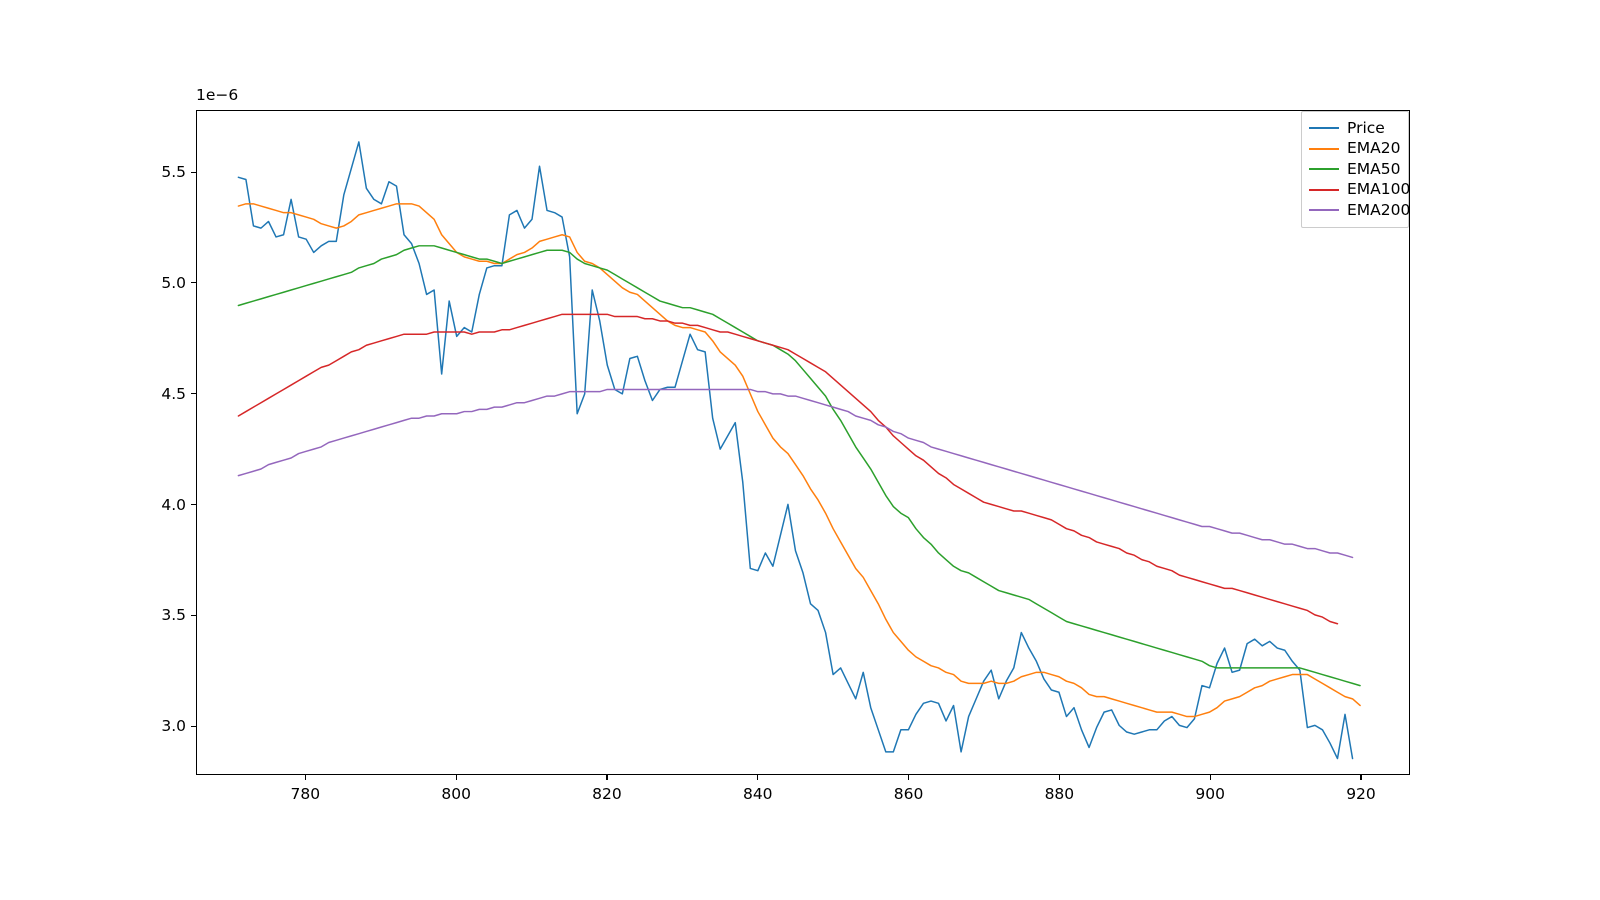 This screenshot has width=1600, height=900. What do you see at coordinates (908, 794) in the screenshot?
I see `x-tick-label: 860` at bounding box center [908, 794].